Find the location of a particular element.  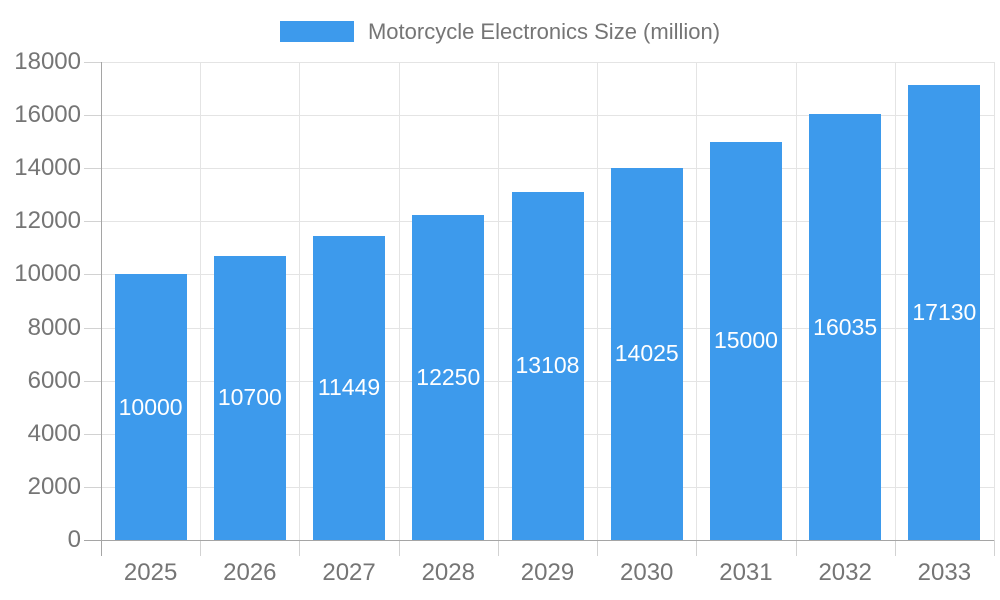

bar-2029: 13108 is located at coordinates (547, 365).